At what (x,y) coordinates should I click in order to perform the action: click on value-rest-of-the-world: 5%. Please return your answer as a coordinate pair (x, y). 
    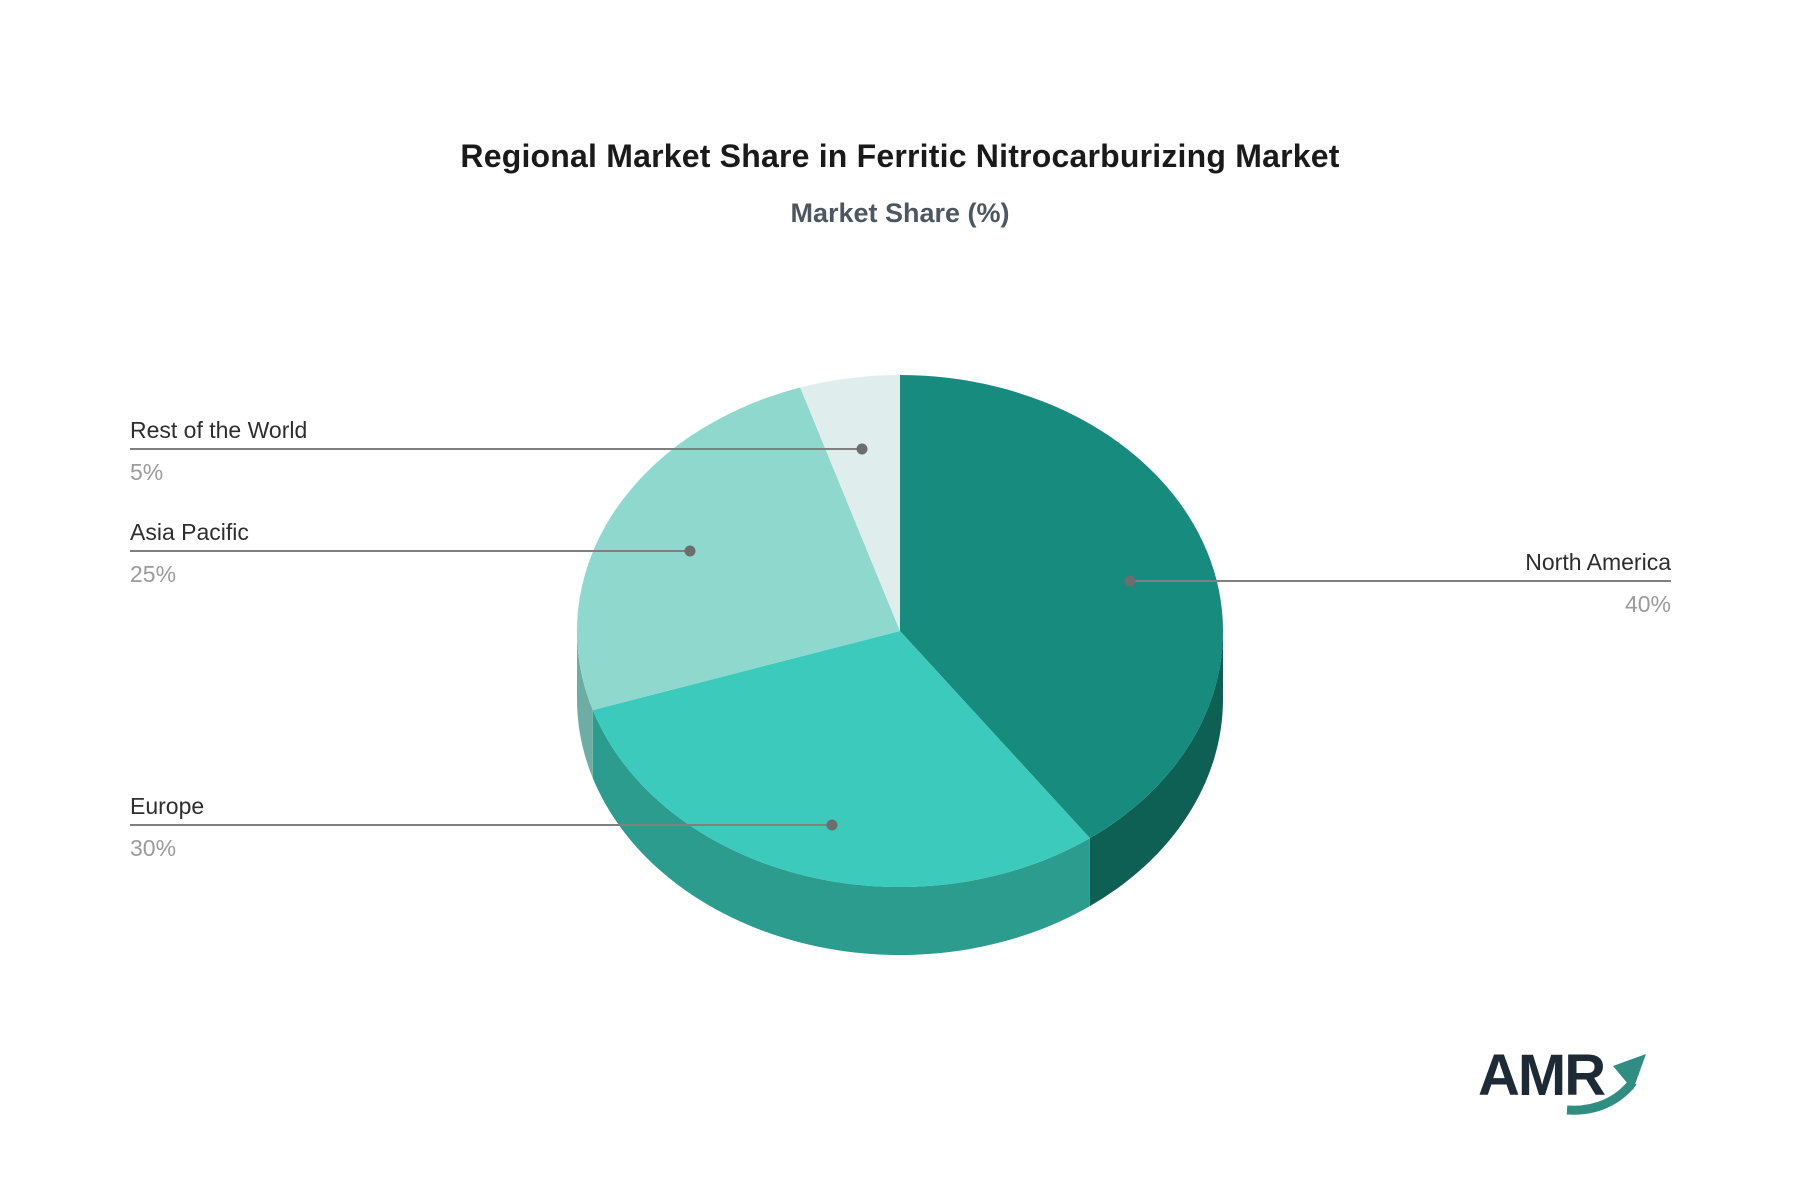
    Looking at the image, I should click on (147, 472).